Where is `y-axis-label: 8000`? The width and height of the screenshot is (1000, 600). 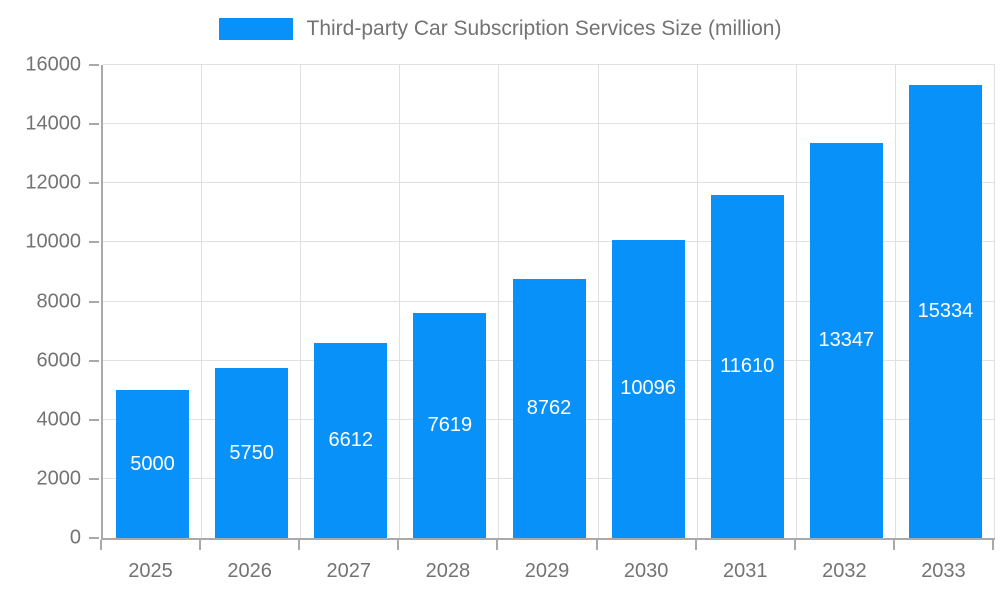
y-axis-label: 8000 is located at coordinates (59, 301).